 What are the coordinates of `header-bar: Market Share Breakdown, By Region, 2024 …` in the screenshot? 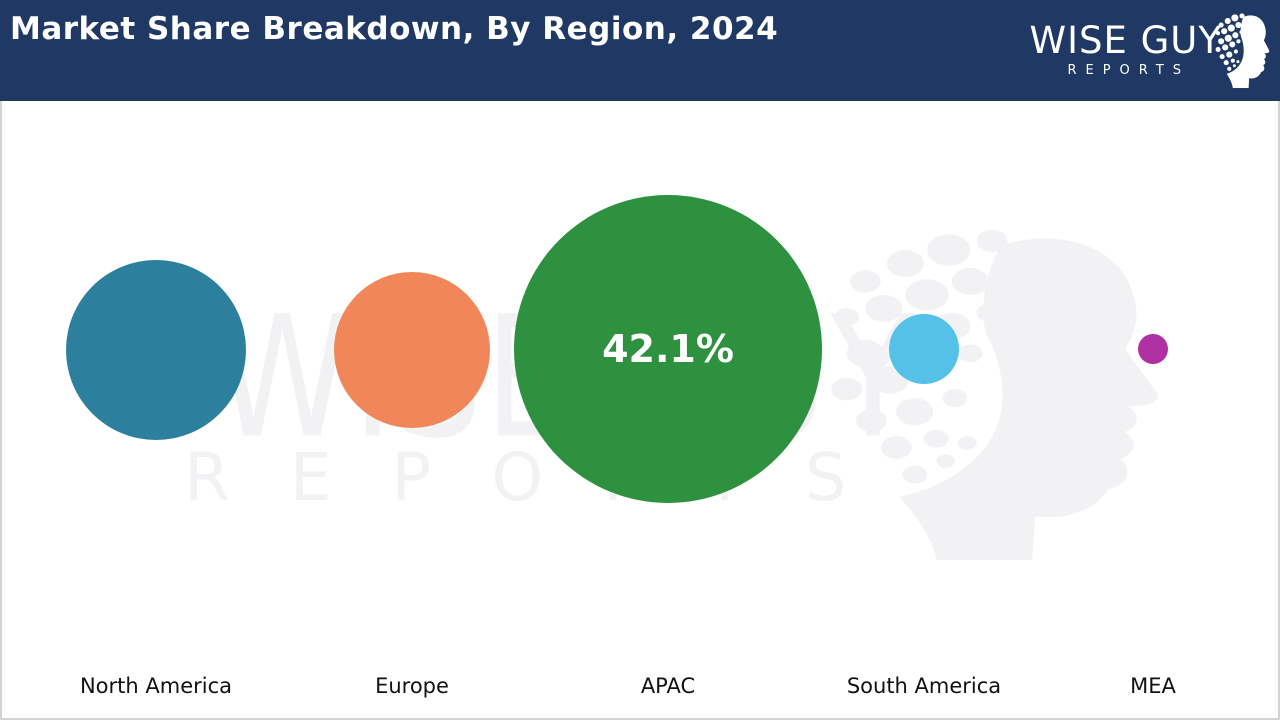 It's located at (640, 50).